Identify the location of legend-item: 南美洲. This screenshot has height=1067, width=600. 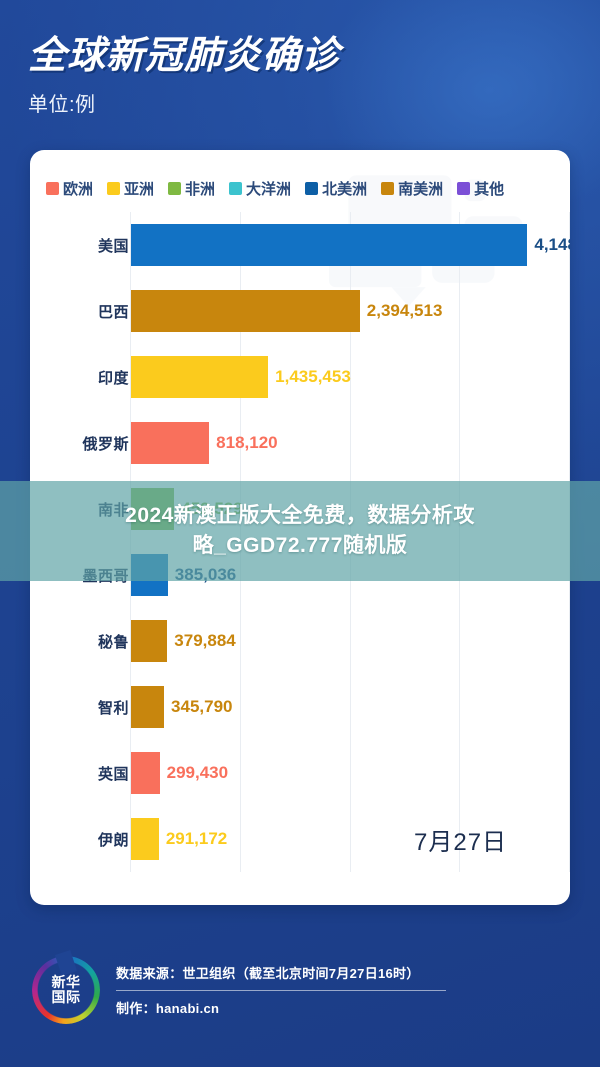
(412, 188).